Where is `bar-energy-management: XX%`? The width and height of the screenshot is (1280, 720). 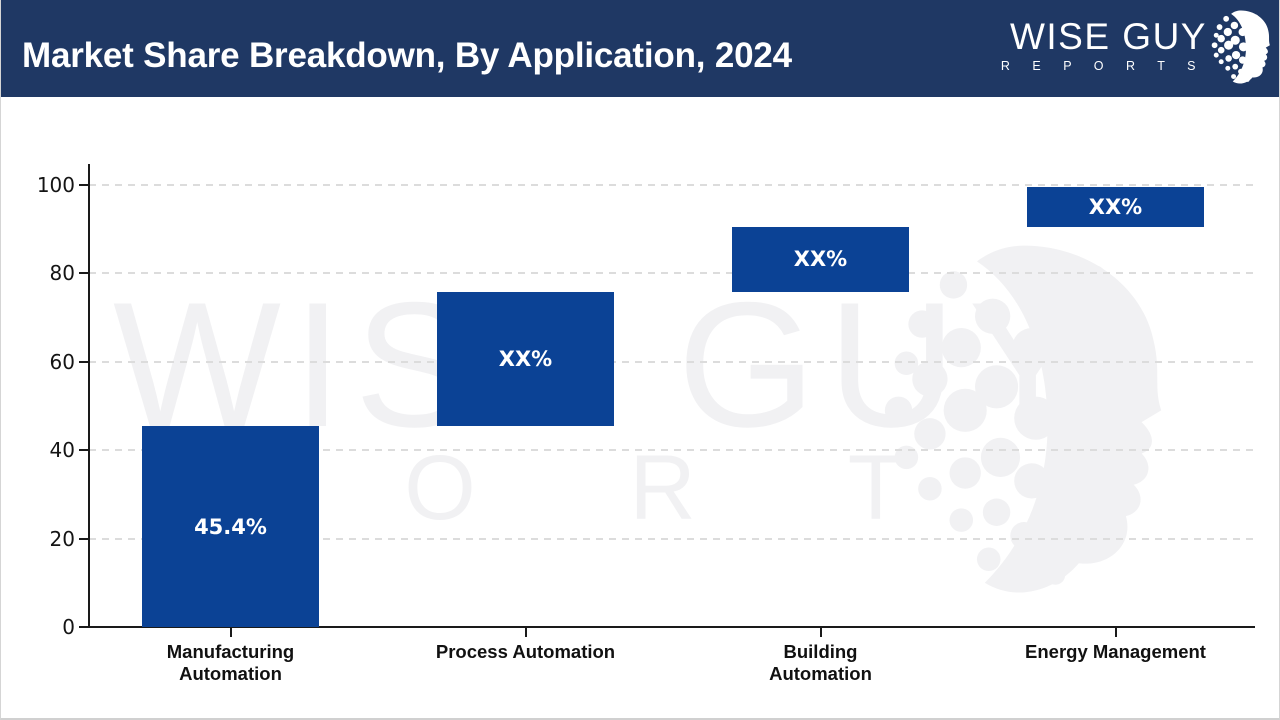 bar-energy-management: XX% is located at coordinates (1115, 206).